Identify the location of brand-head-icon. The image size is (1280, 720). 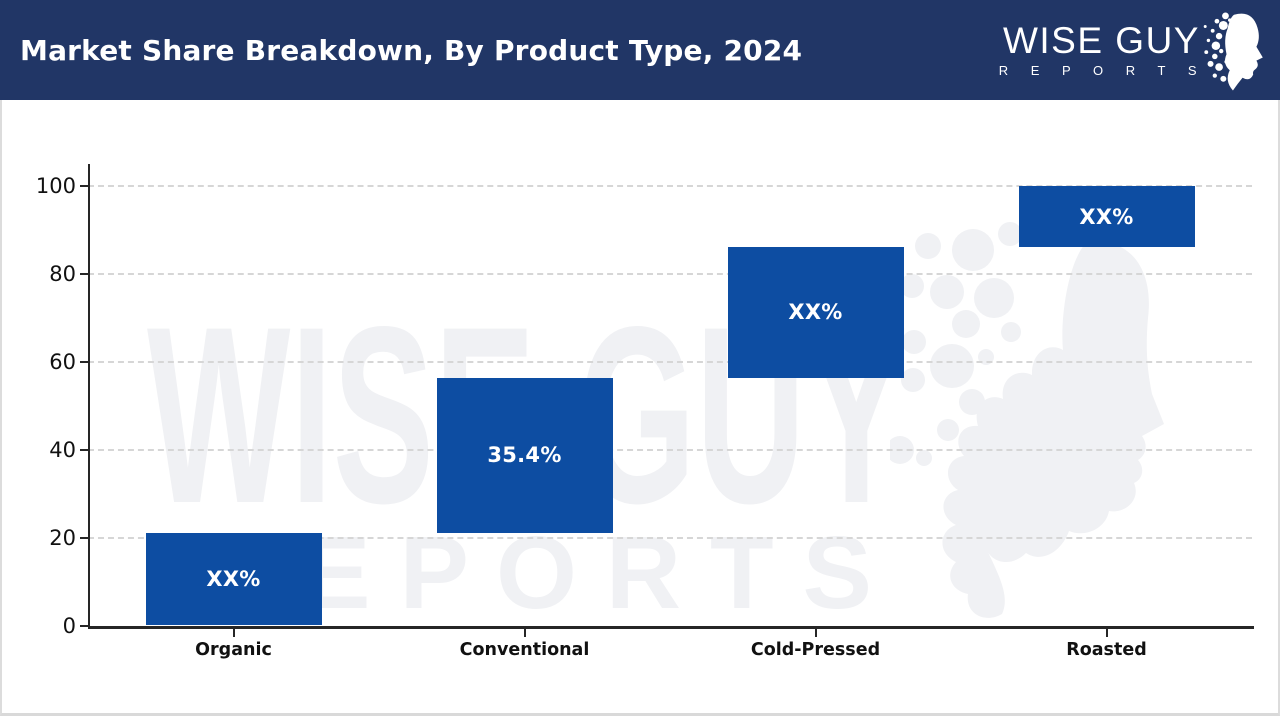
(1233, 51).